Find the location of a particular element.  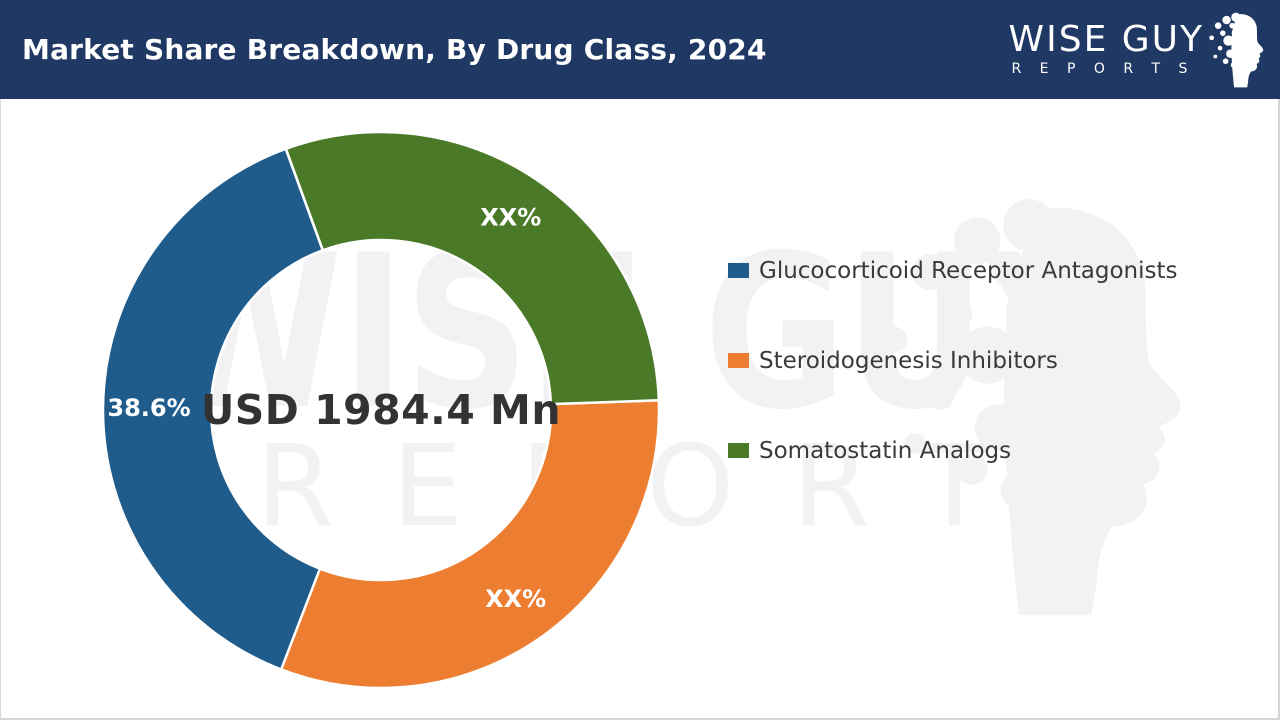

legend-label: Somatostatin Analogs is located at coordinates (885, 450).